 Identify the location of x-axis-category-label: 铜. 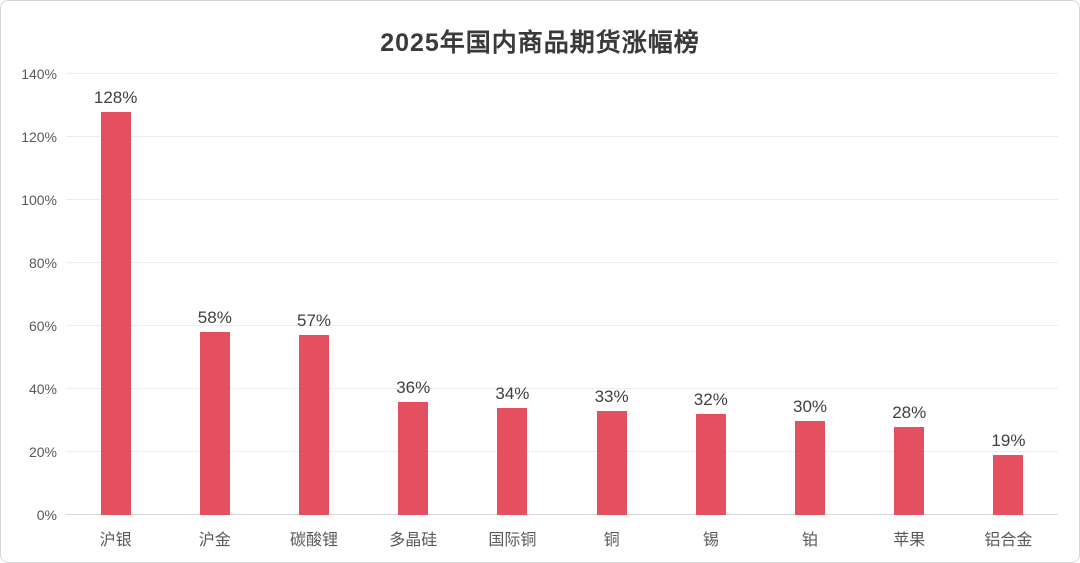
(611, 540).